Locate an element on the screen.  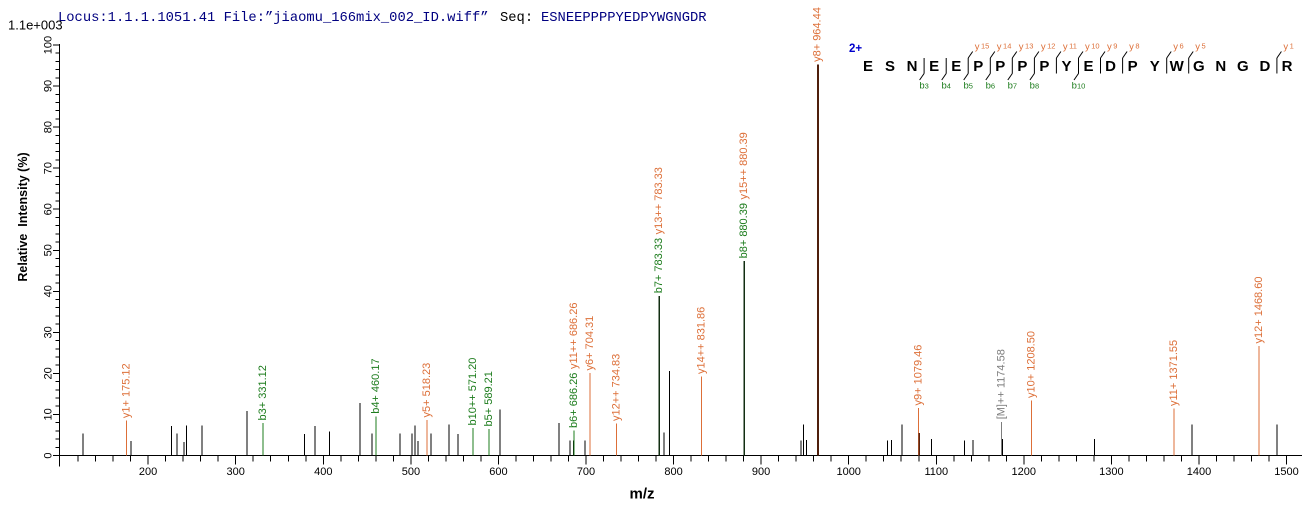
svg-text: R is located at coordinates (1287, 66).